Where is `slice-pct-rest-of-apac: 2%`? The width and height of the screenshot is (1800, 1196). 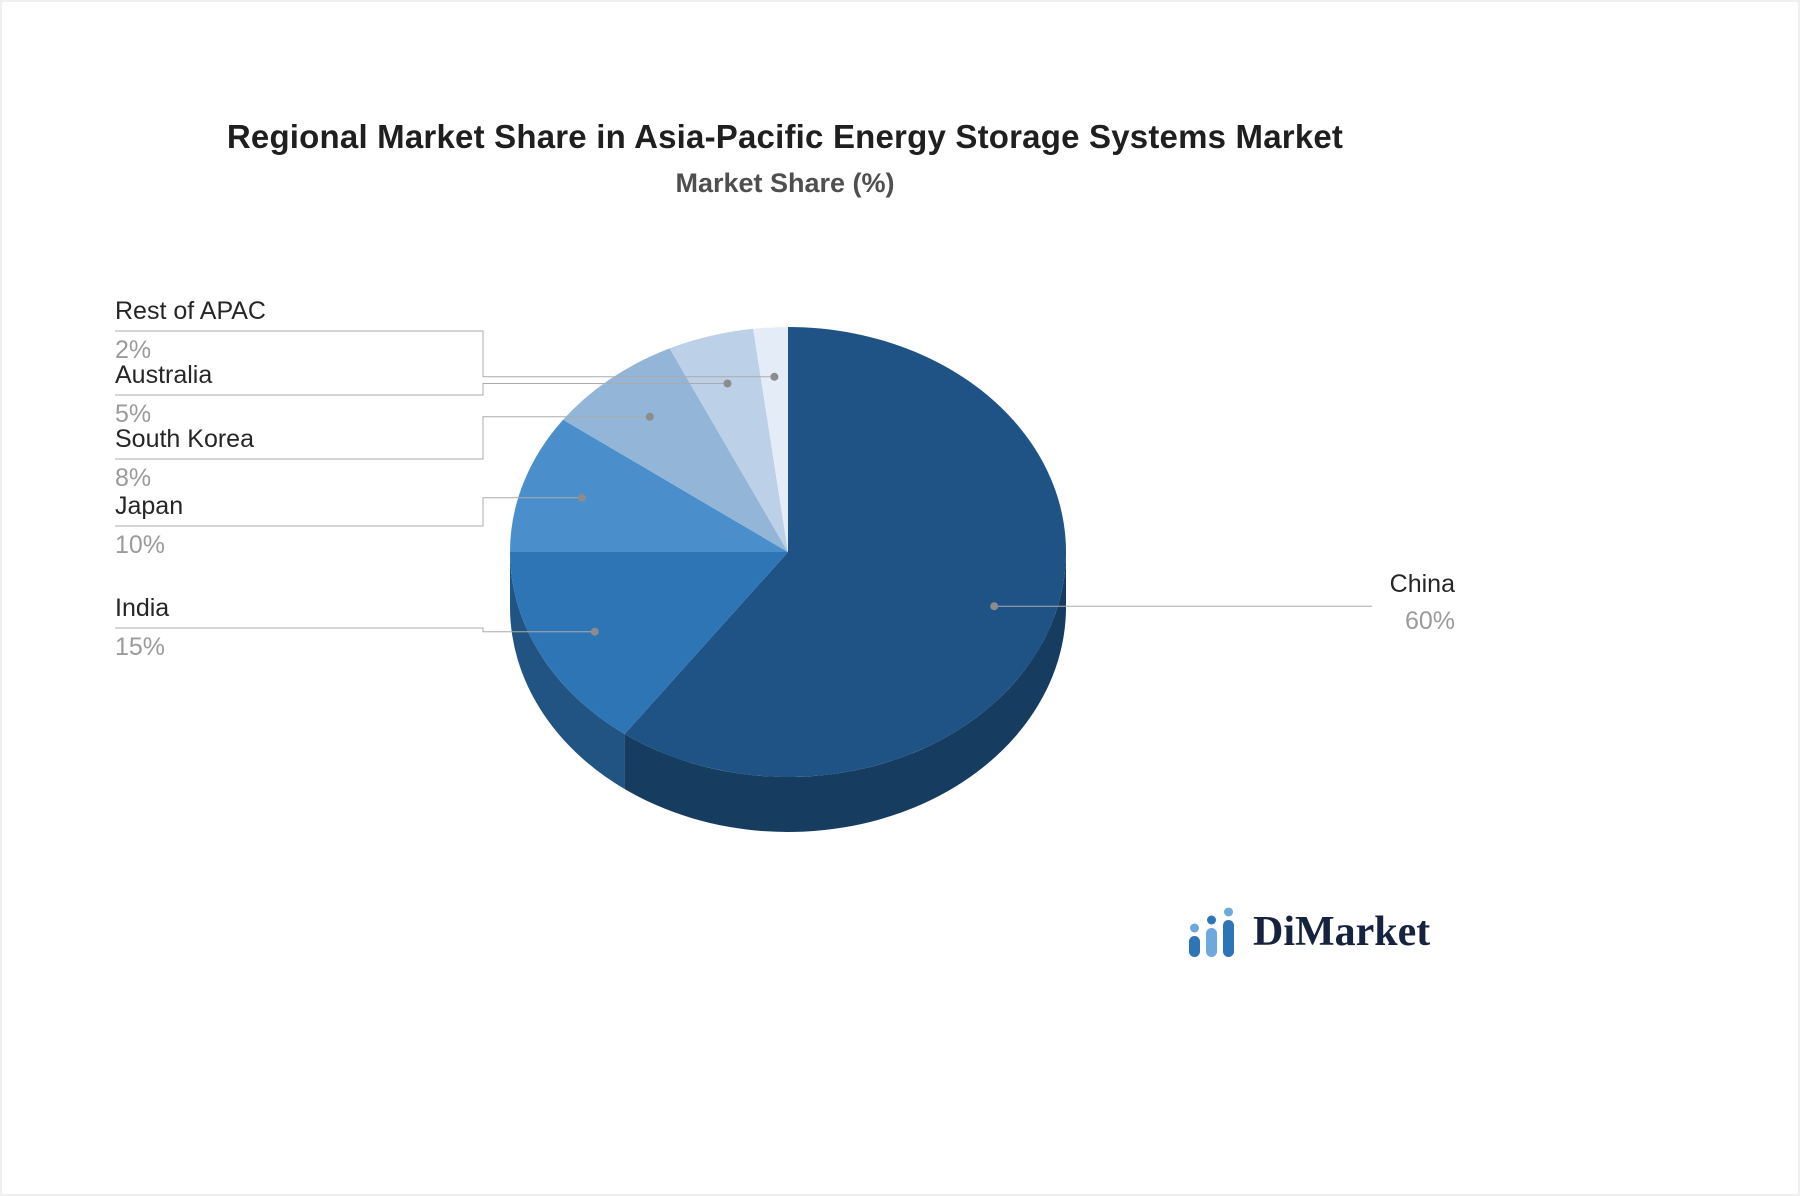
slice-pct-rest-of-apac: 2% is located at coordinates (133, 350).